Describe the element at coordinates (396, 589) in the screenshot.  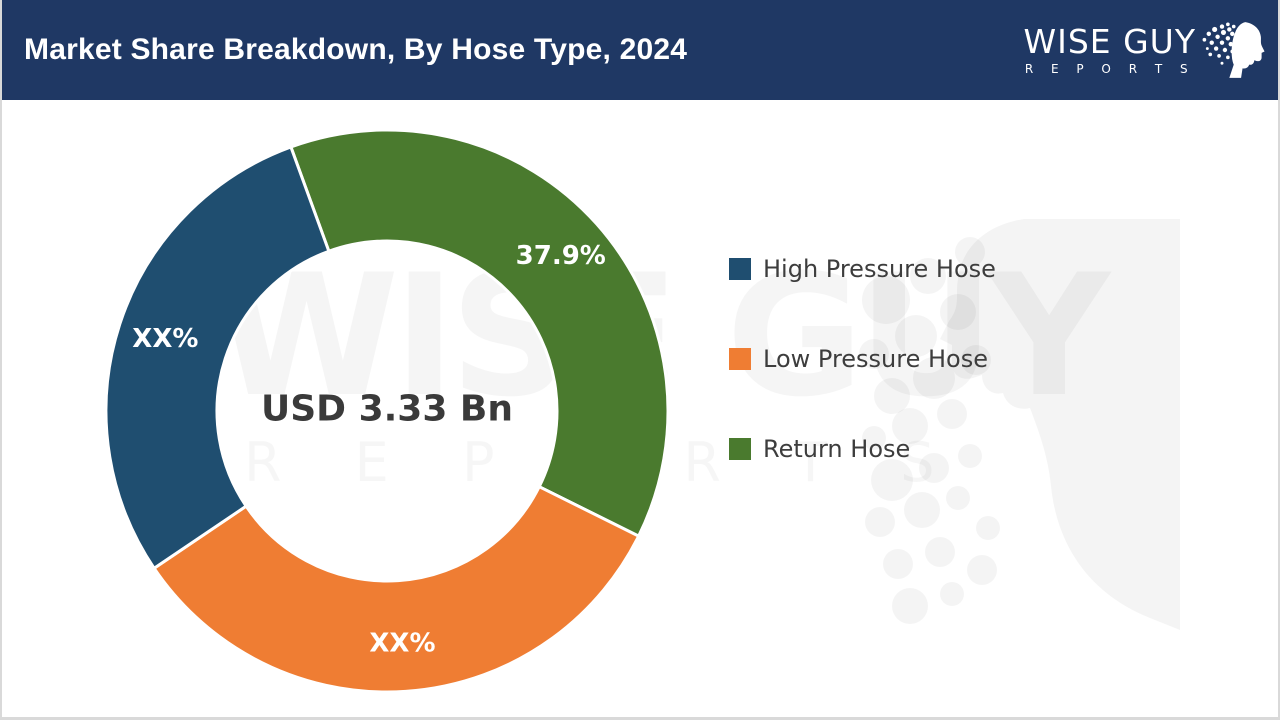
I see `donut-slice-low-pressure-hose` at that location.